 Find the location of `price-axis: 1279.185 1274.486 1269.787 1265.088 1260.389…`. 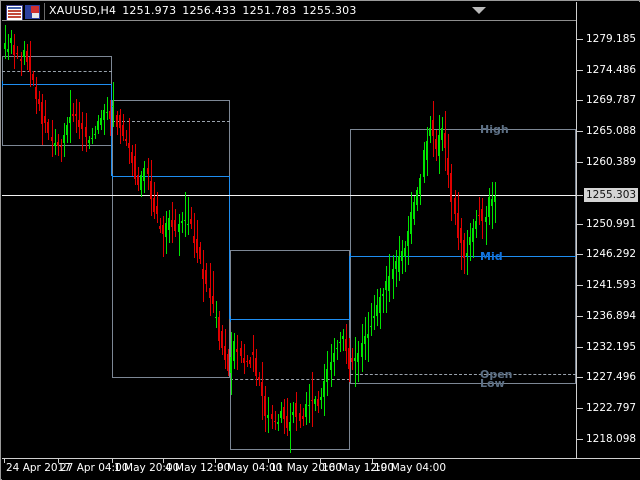

price-axis: 1279.185 1274.486 1269.787 1265.088 1260.389… is located at coordinates (608, 230).